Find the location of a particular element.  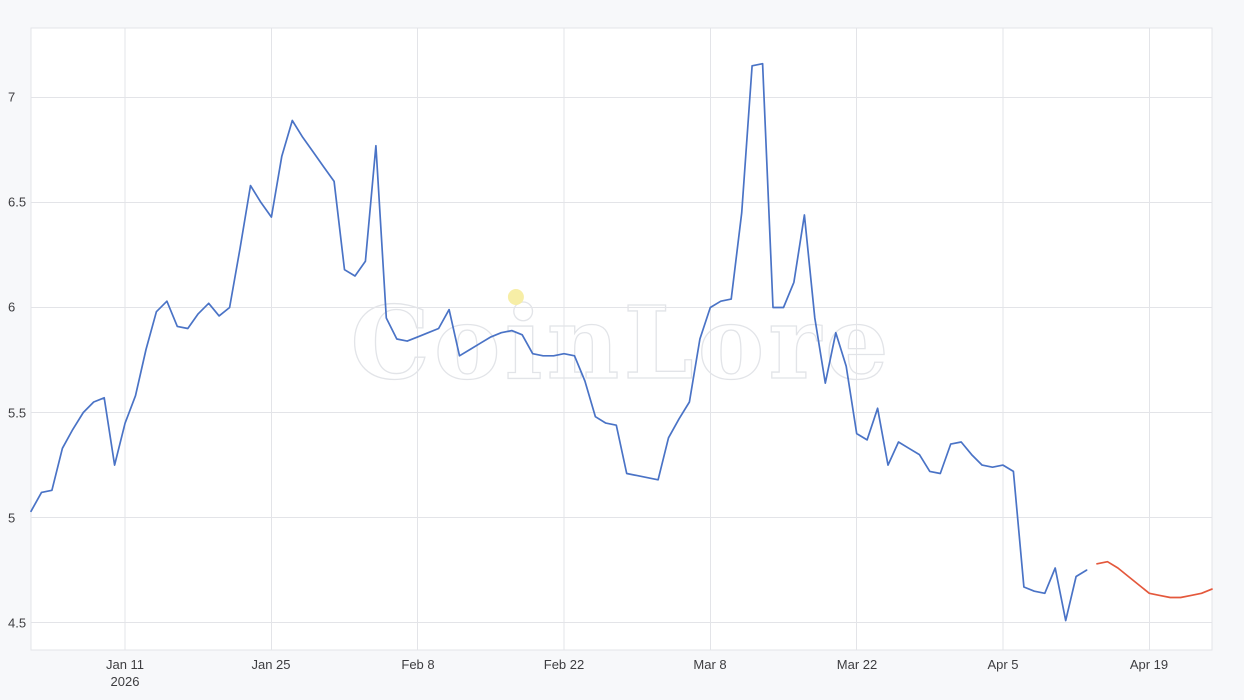

y-axis-label: 6.5 is located at coordinates (17, 202).